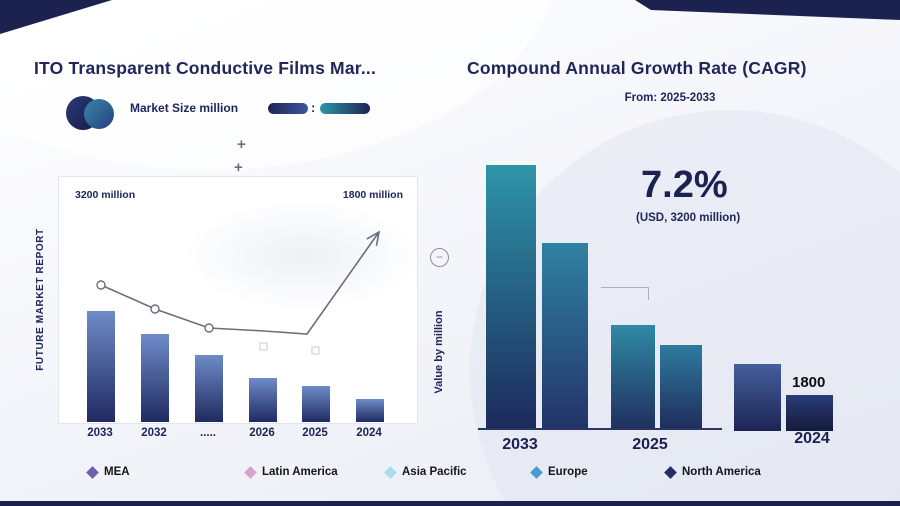 The height and width of the screenshot is (506, 900). Describe the element at coordinates (315, 433) in the screenshot. I see `left-x-label-2025: 2025` at that location.